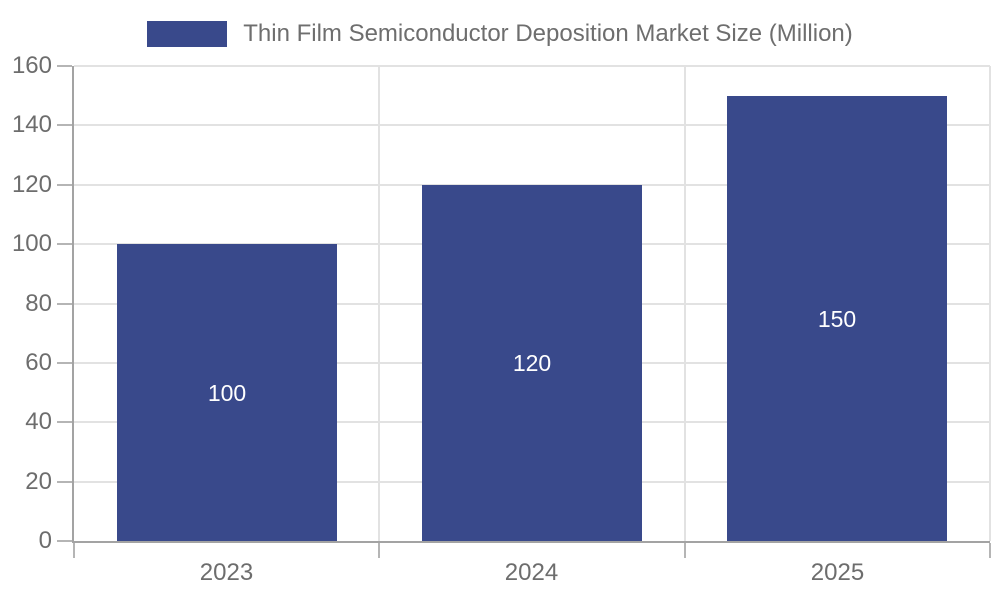 The height and width of the screenshot is (600, 1000). I want to click on bar-value-label: 100, so click(227, 392).